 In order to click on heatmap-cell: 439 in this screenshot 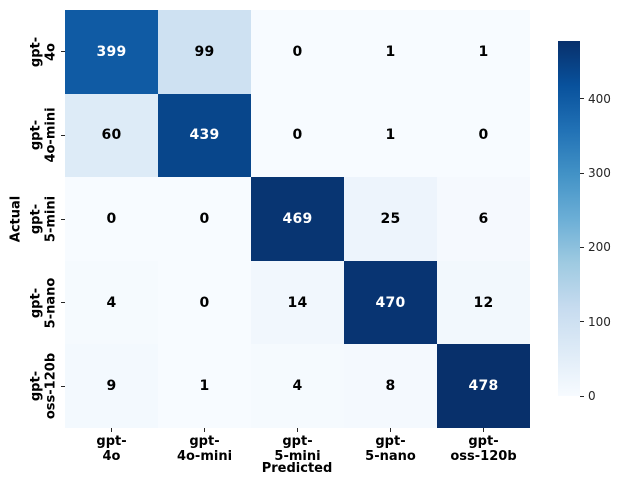, I will do `click(204, 135)`.